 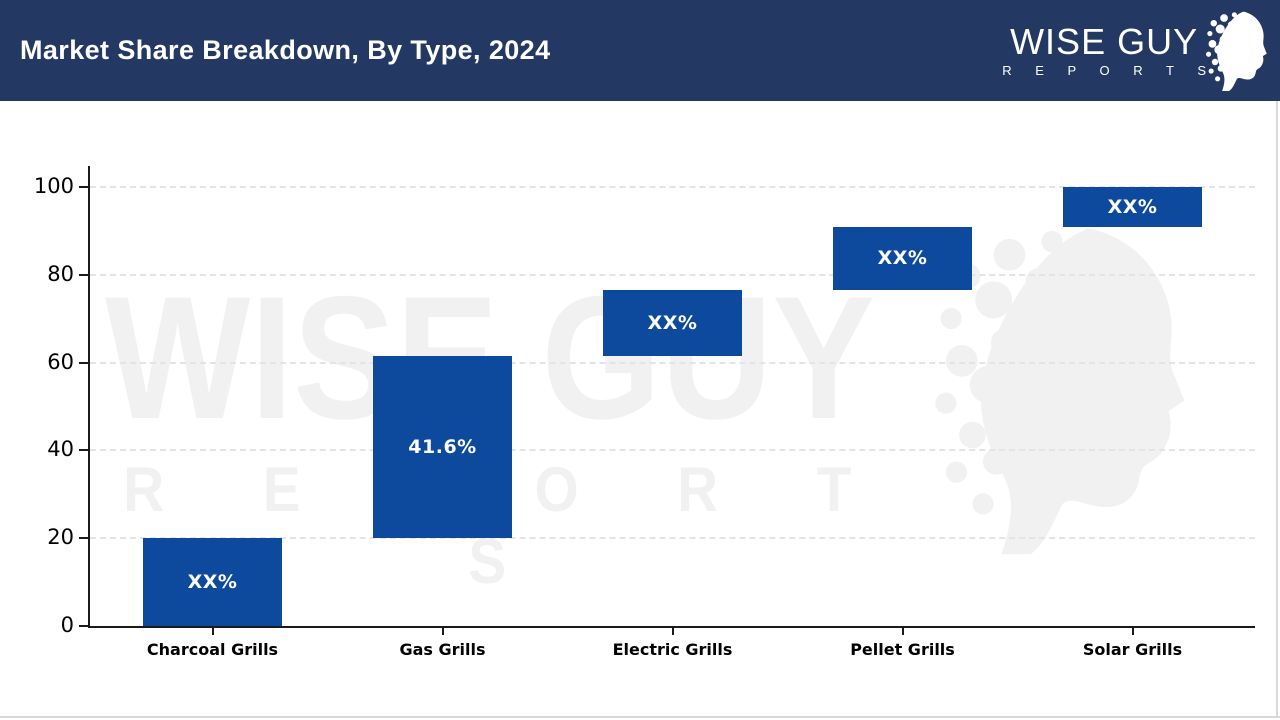 What do you see at coordinates (67, 625) in the screenshot?
I see `y-tick-label: 0` at bounding box center [67, 625].